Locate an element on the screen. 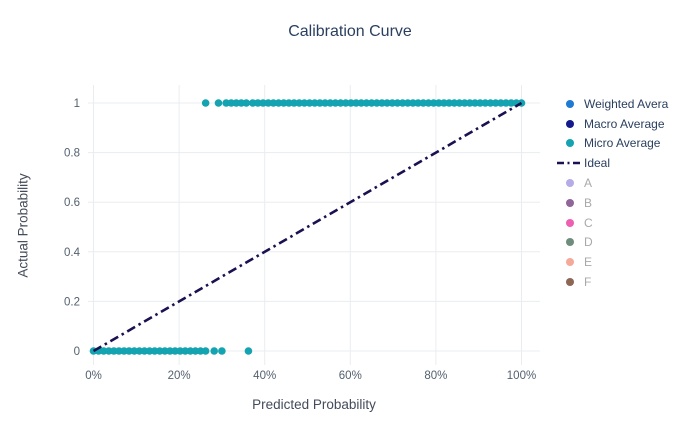  y-tick-label: 0.2 is located at coordinates (72, 302).